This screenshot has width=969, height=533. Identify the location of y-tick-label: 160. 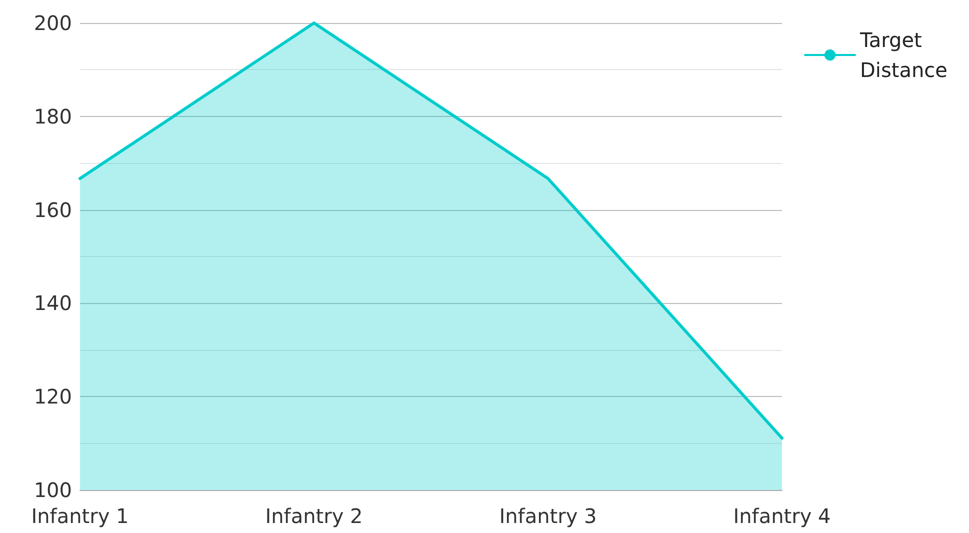
(53, 210).